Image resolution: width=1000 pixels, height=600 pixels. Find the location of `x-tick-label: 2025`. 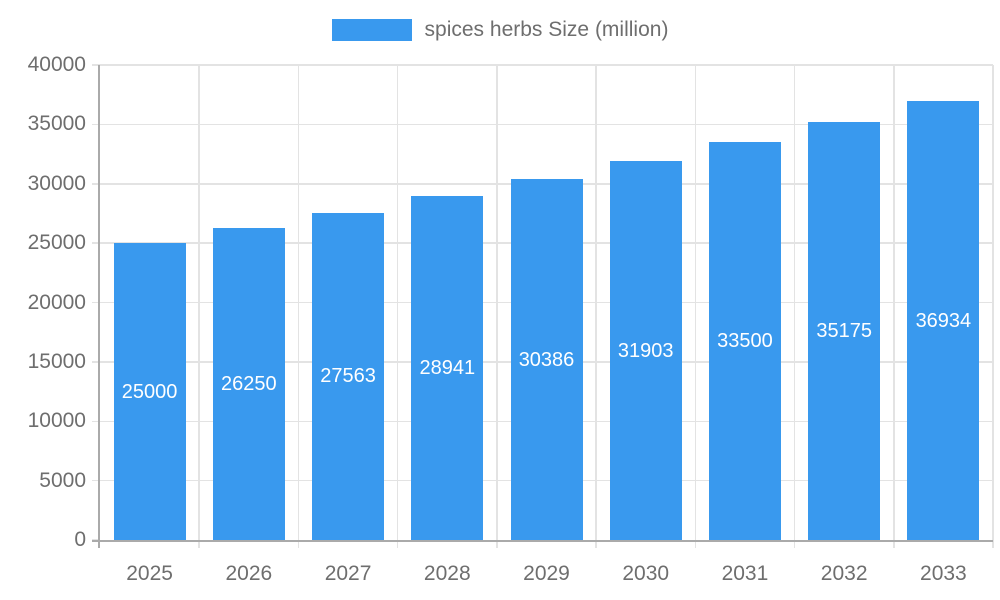

x-tick-label: 2025 is located at coordinates (149, 573).